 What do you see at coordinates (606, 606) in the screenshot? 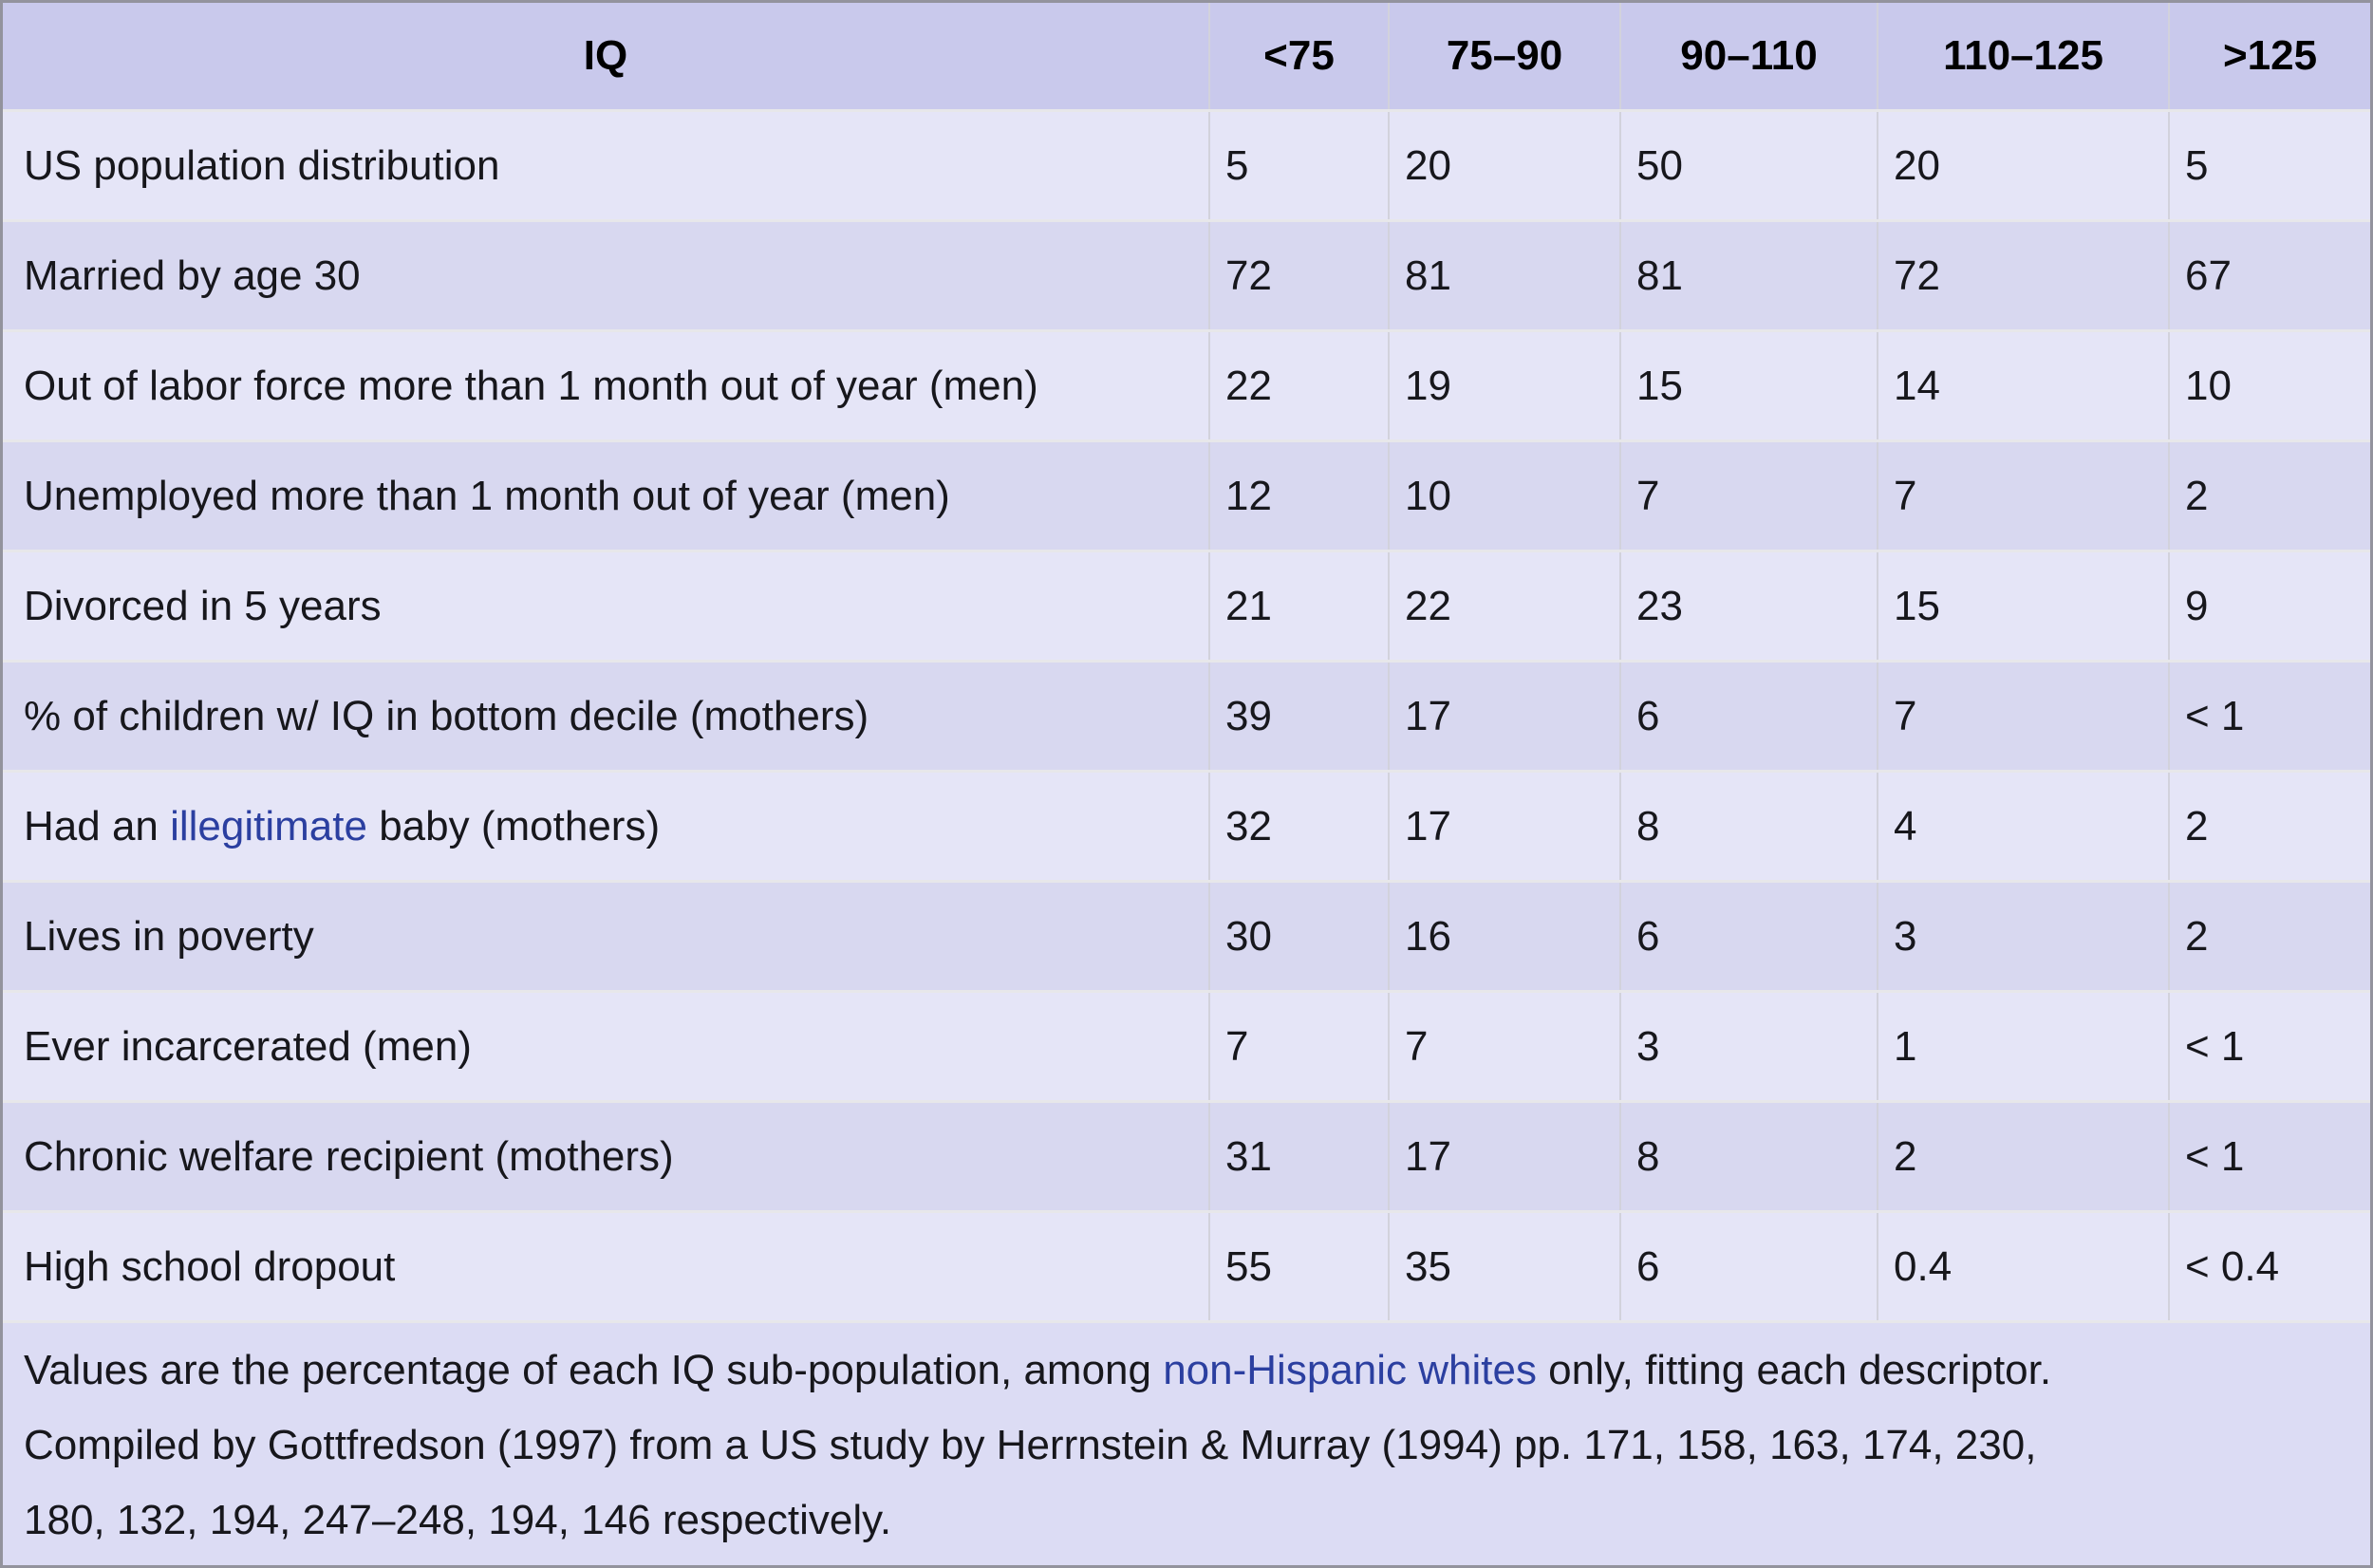
I see `row-label: Divorced in 5 years` at bounding box center [606, 606].